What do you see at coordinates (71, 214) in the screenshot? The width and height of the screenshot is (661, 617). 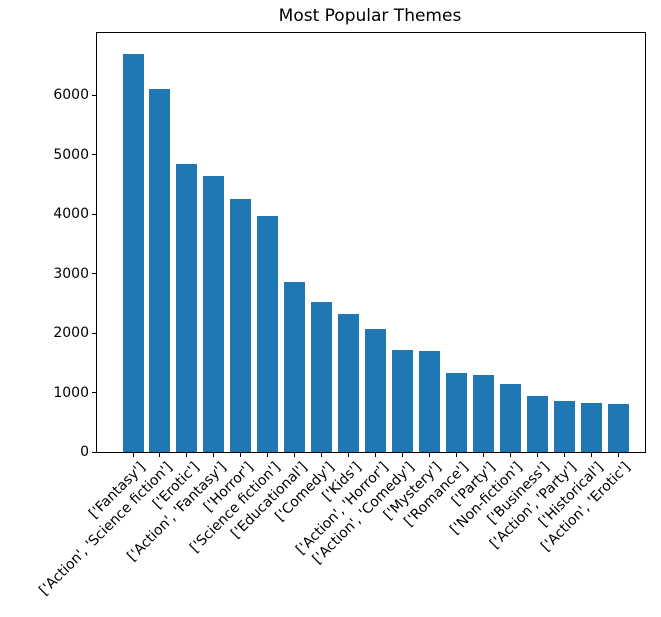 I see `y-tick-label: 4000` at bounding box center [71, 214].